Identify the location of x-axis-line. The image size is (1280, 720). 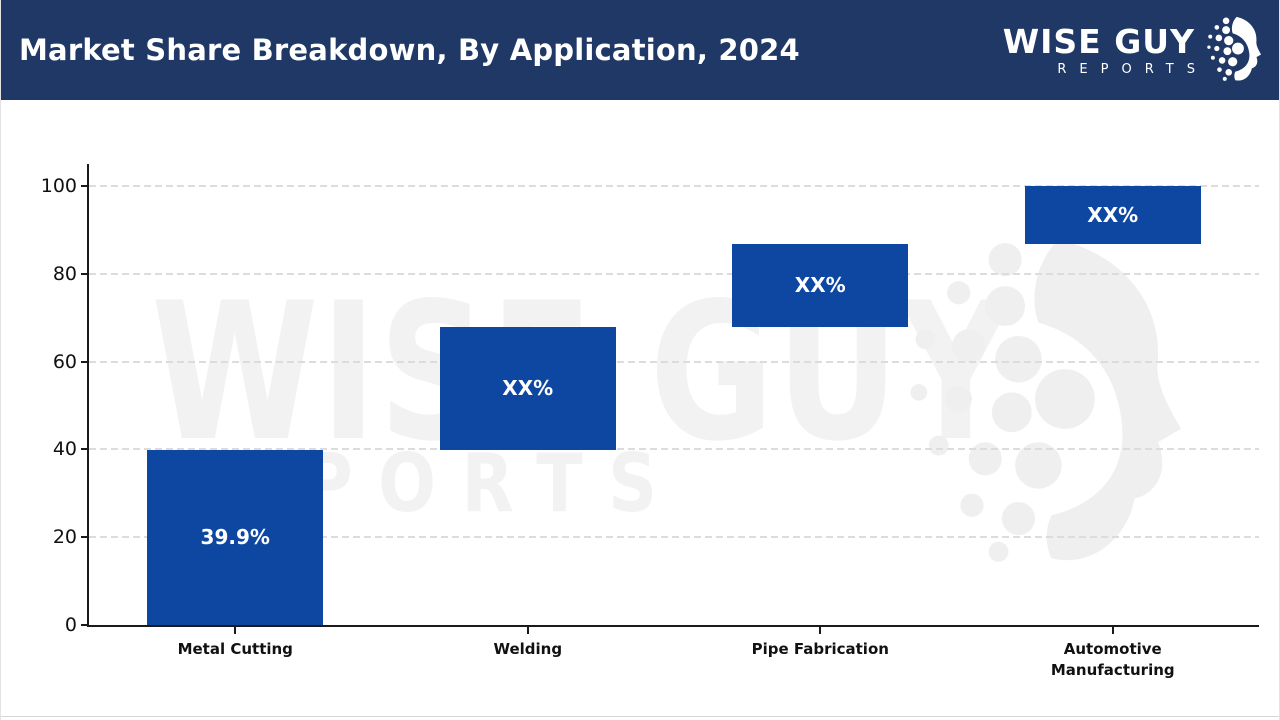
(673, 626).